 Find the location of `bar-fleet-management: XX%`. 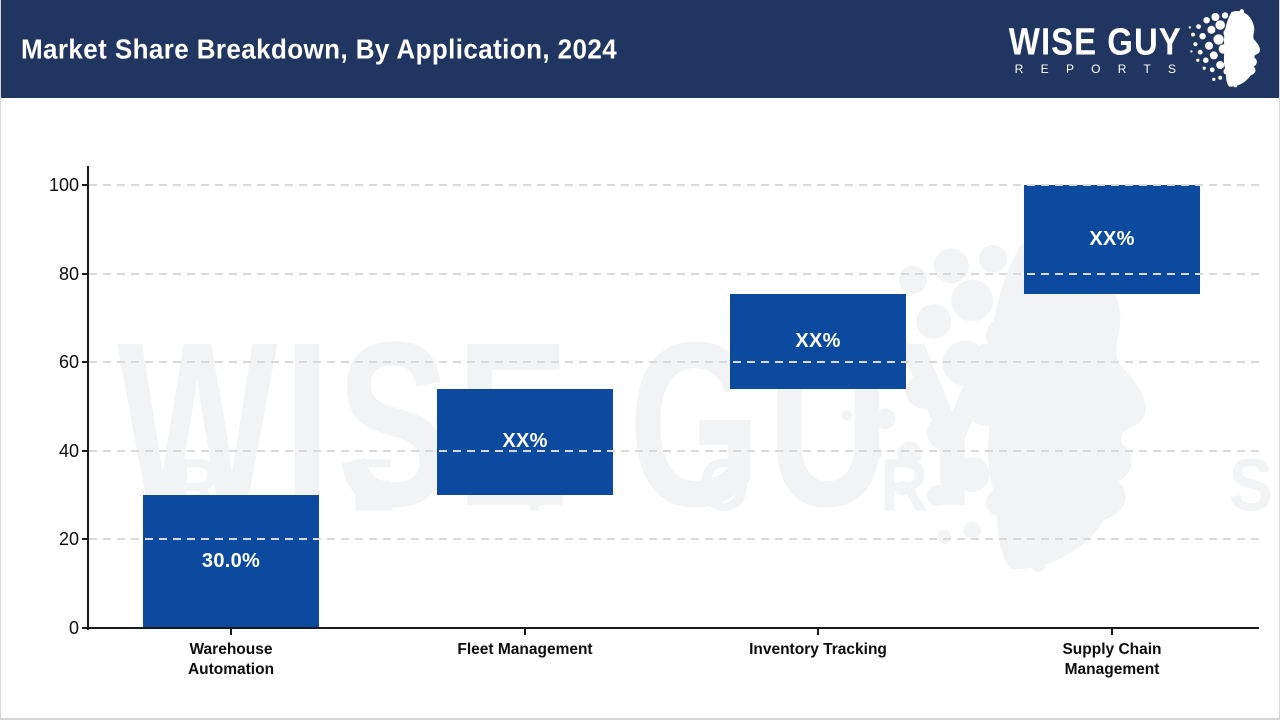

bar-fleet-management: XX% is located at coordinates (525, 442).